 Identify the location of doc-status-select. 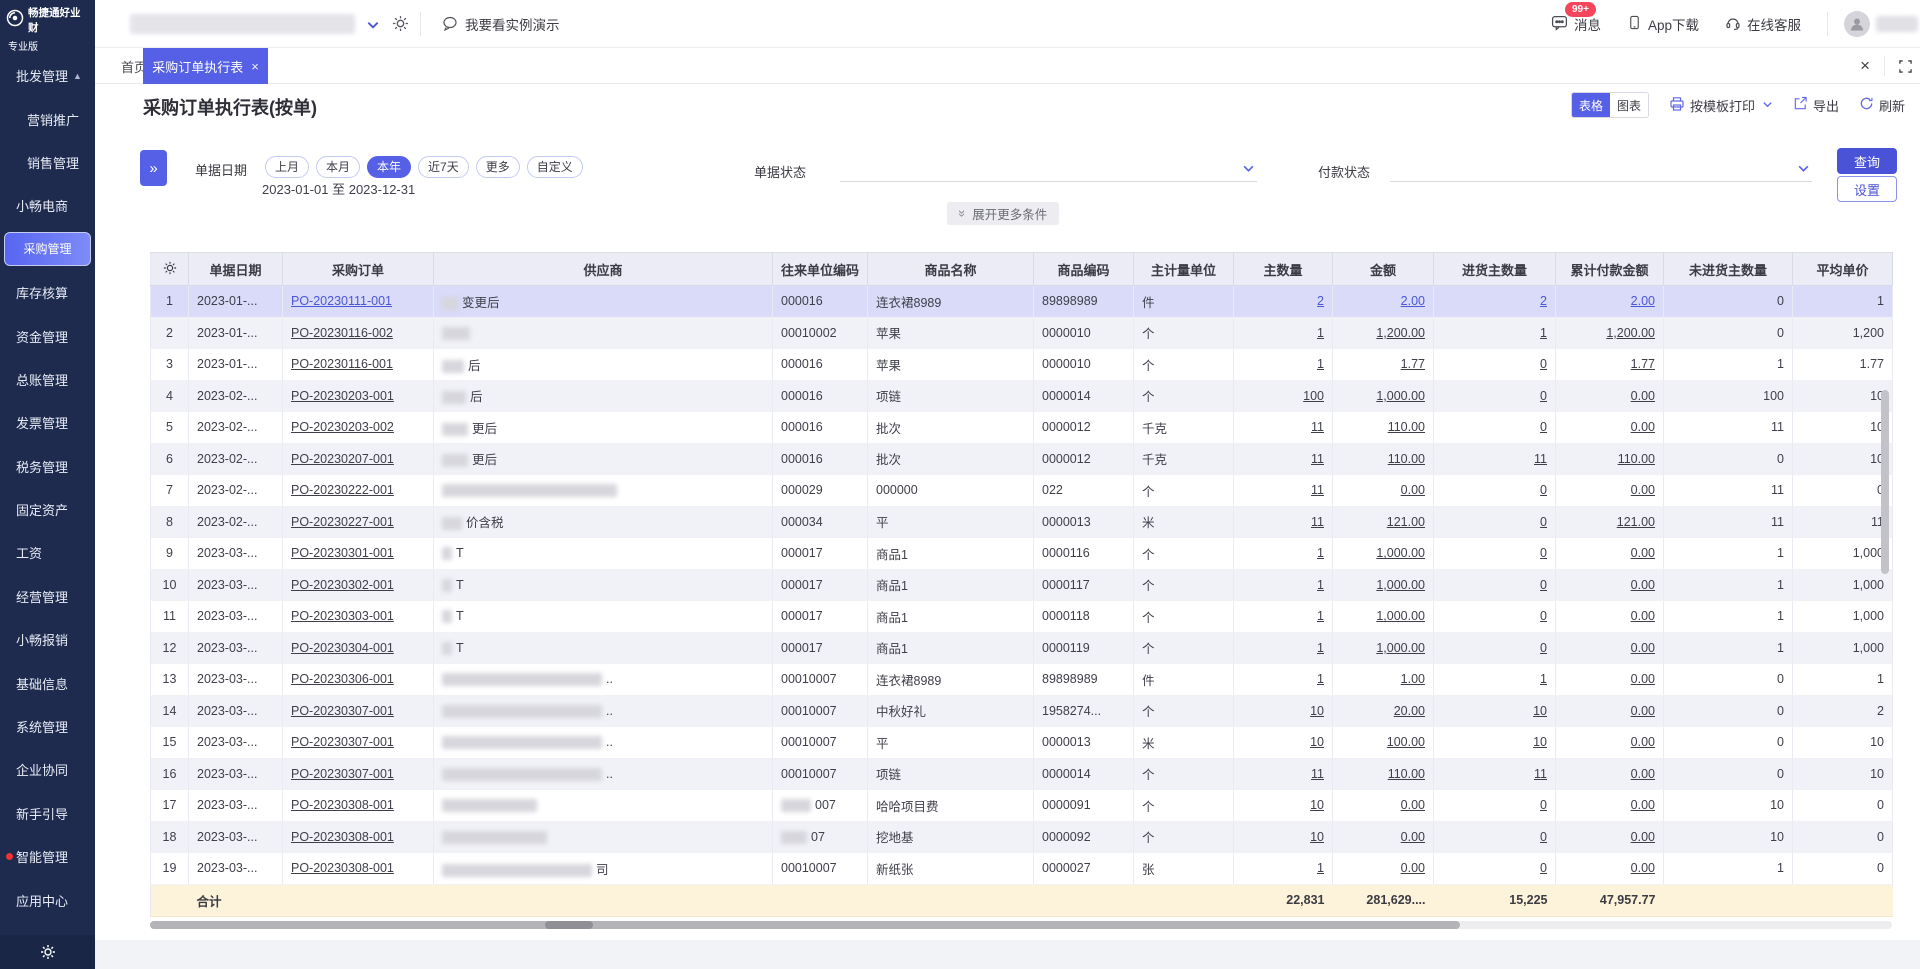
(1048, 170).